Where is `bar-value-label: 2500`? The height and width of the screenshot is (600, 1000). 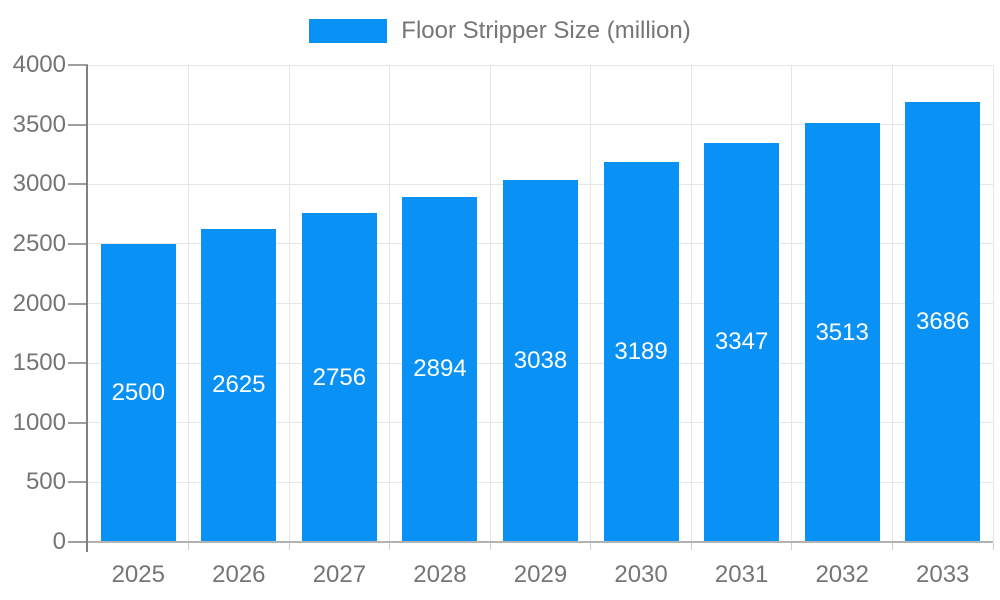
bar-value-label: 2500 is located at coordinates (138, 392).